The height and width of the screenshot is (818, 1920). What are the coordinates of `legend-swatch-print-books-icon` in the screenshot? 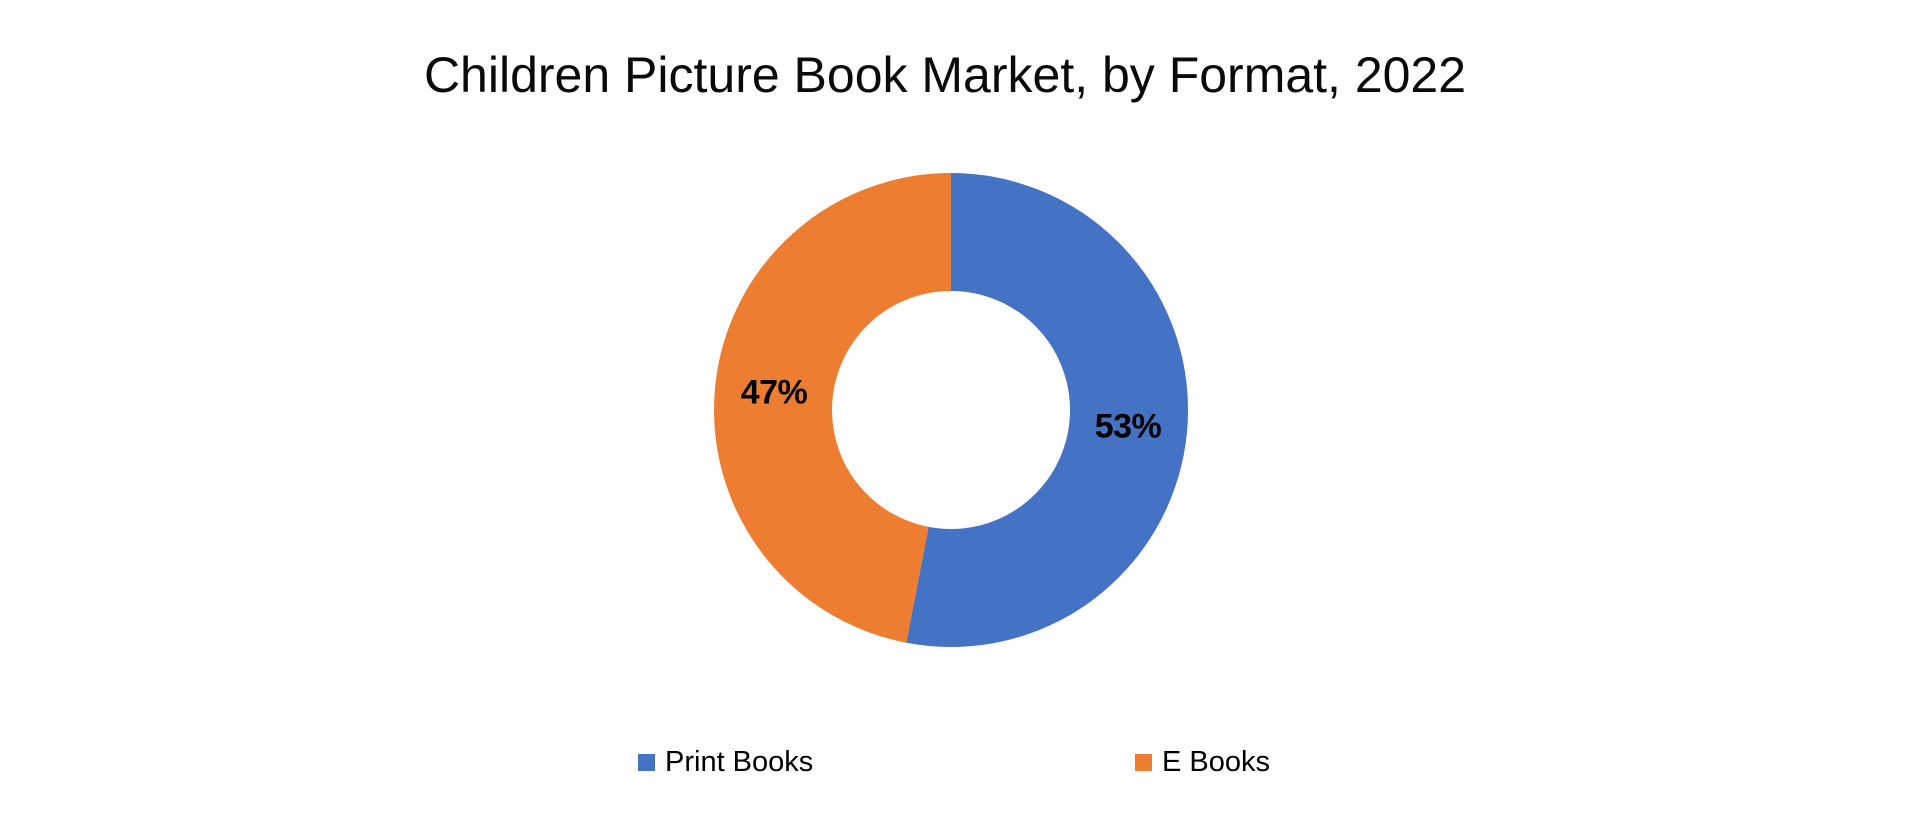 It's located at (646, 762).